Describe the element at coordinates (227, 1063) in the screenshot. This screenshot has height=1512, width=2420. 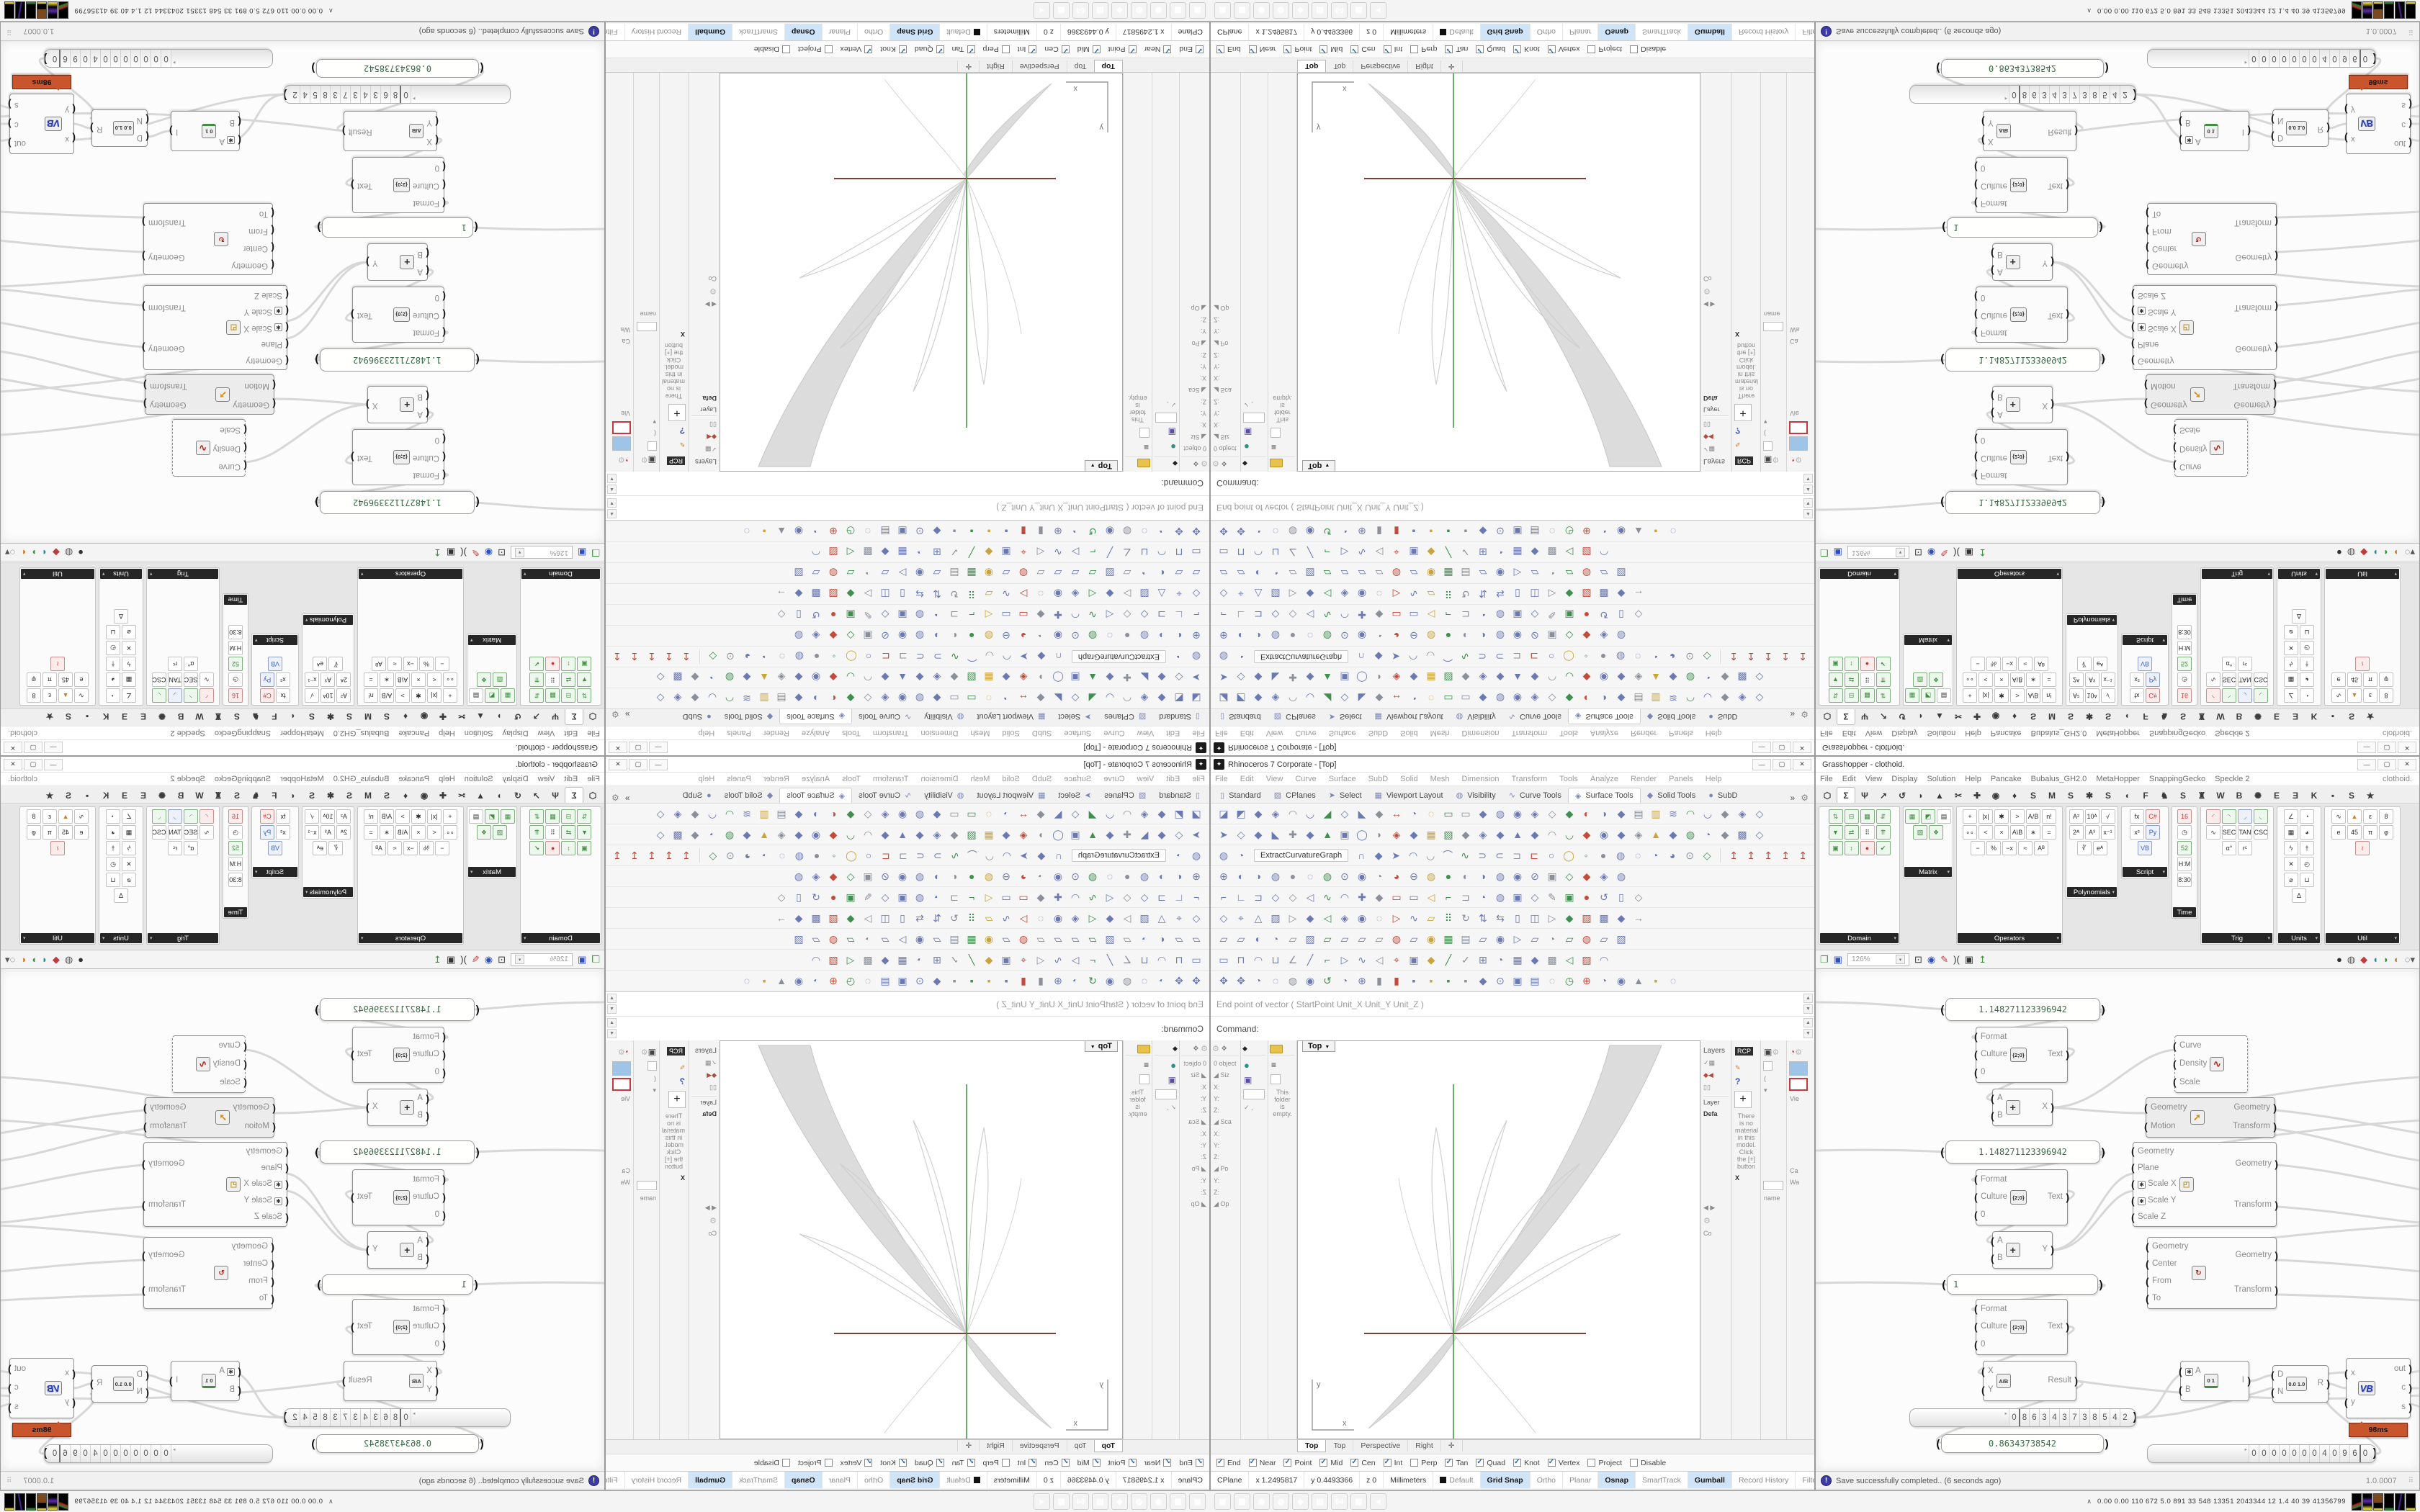
I see `node-input-port: ✱Density` at that location.